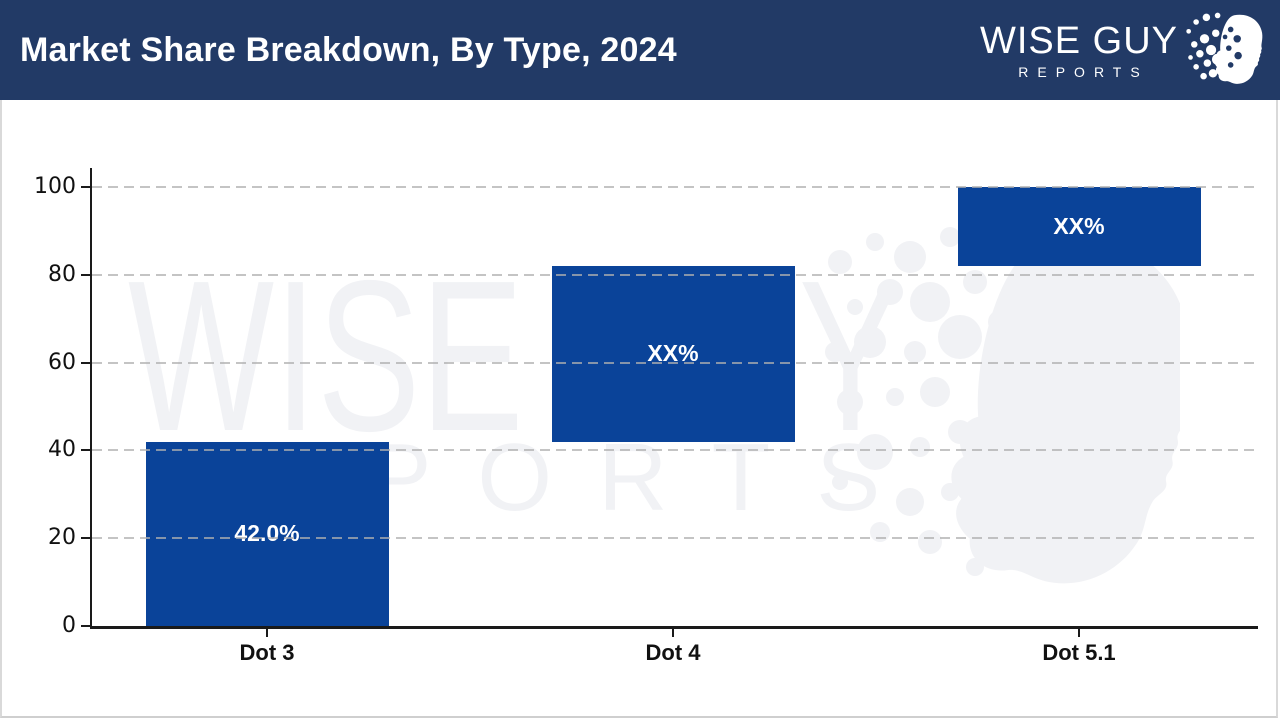  What do you see at coordinates (348, 49) in the screenshot?
I see `page-title: Market Share Breakdown, By Type, 2024` at bounding box center [348, 49].